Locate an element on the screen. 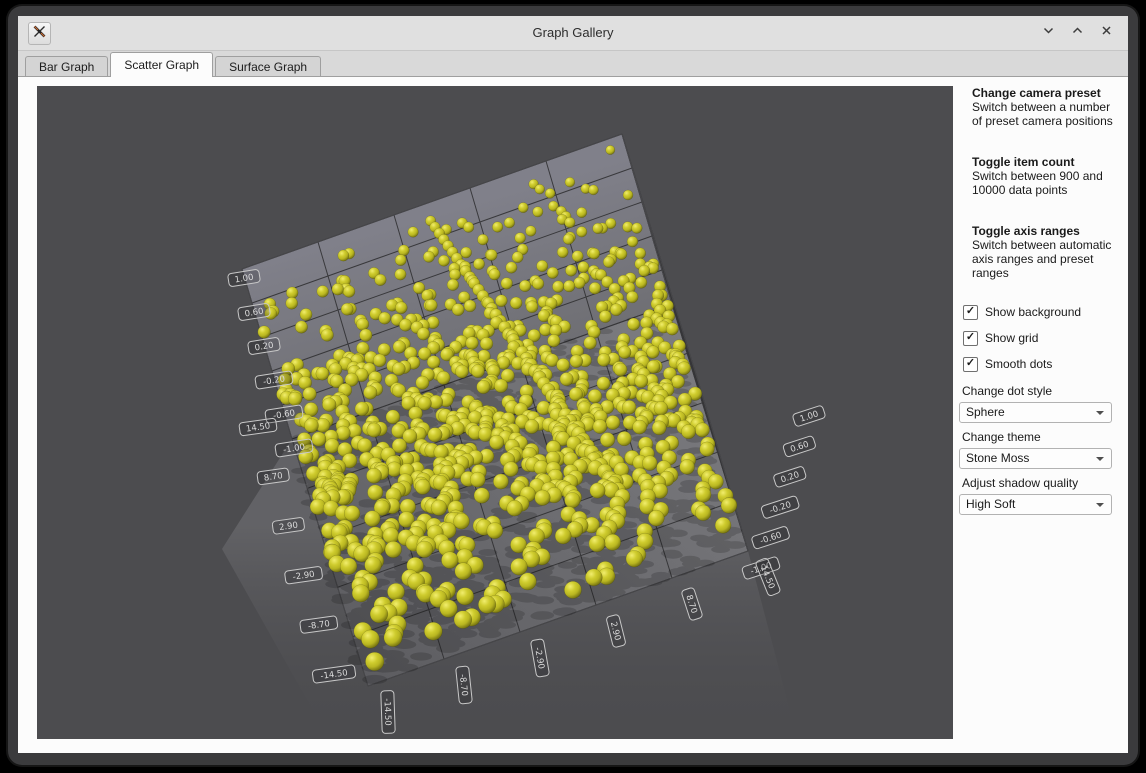 The image size is (1146, 773). close-button is located at coordinates (1106, 33).